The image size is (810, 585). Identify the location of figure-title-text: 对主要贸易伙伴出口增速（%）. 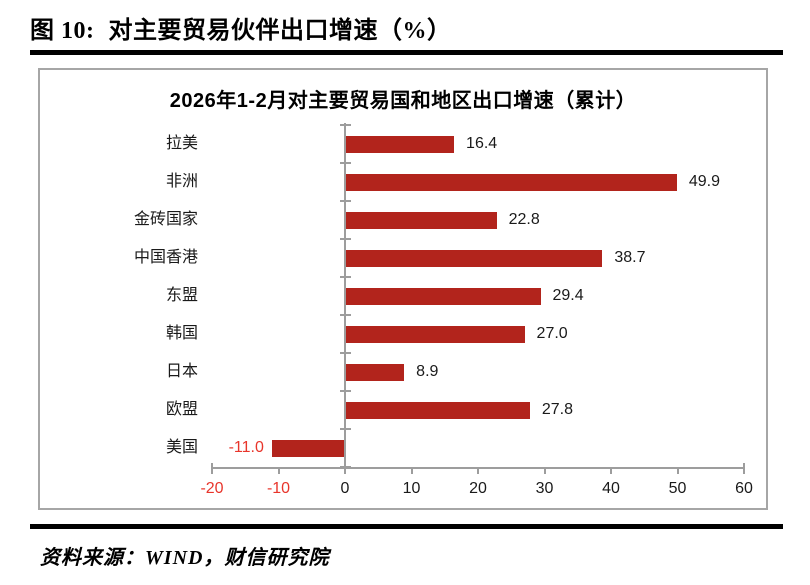
(280, 31).